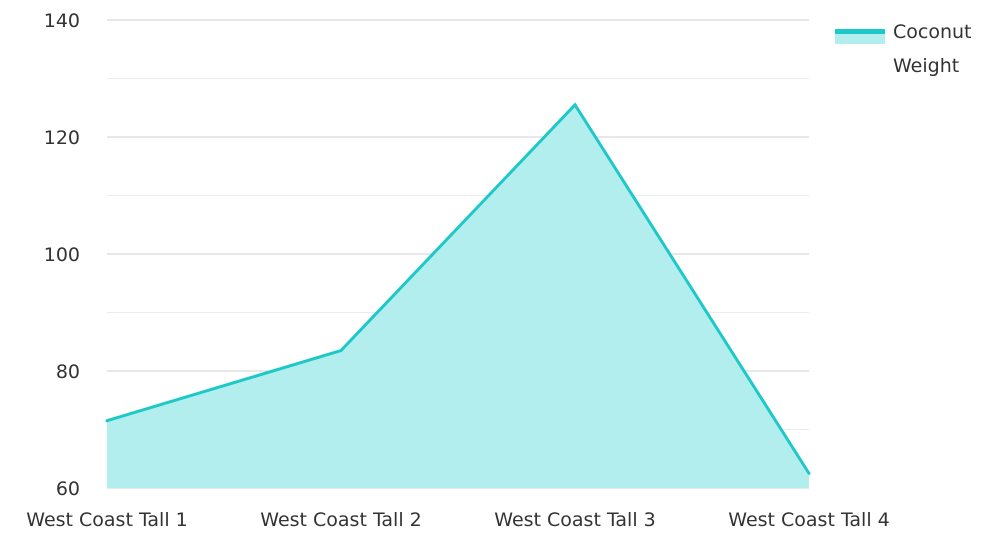 Image resolution: width=995 pixels, height=535 pixels. Describe the element at coordinates (574, 520) in the screenshot. I see `x-tick-label: West Coast Tall 3` at that location.